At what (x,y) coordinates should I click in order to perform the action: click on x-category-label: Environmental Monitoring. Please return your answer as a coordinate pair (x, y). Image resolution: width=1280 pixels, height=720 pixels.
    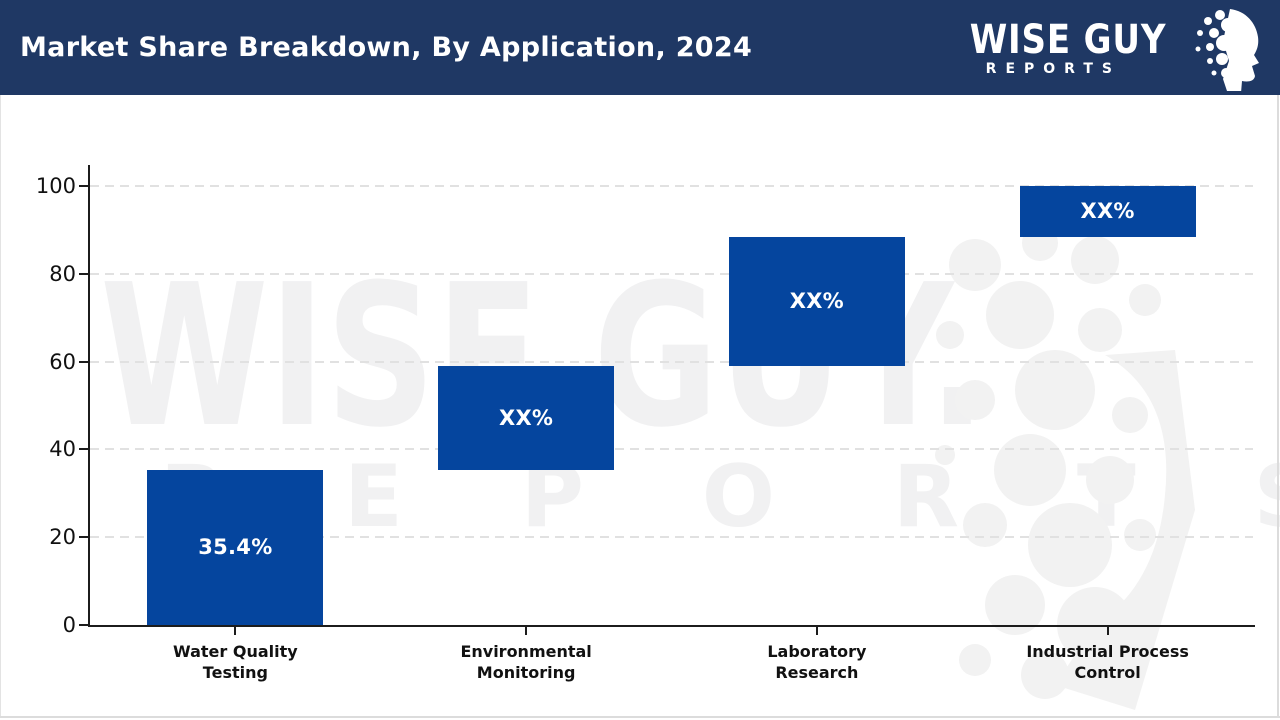
    Looking at the image, I should click on (526, 662).